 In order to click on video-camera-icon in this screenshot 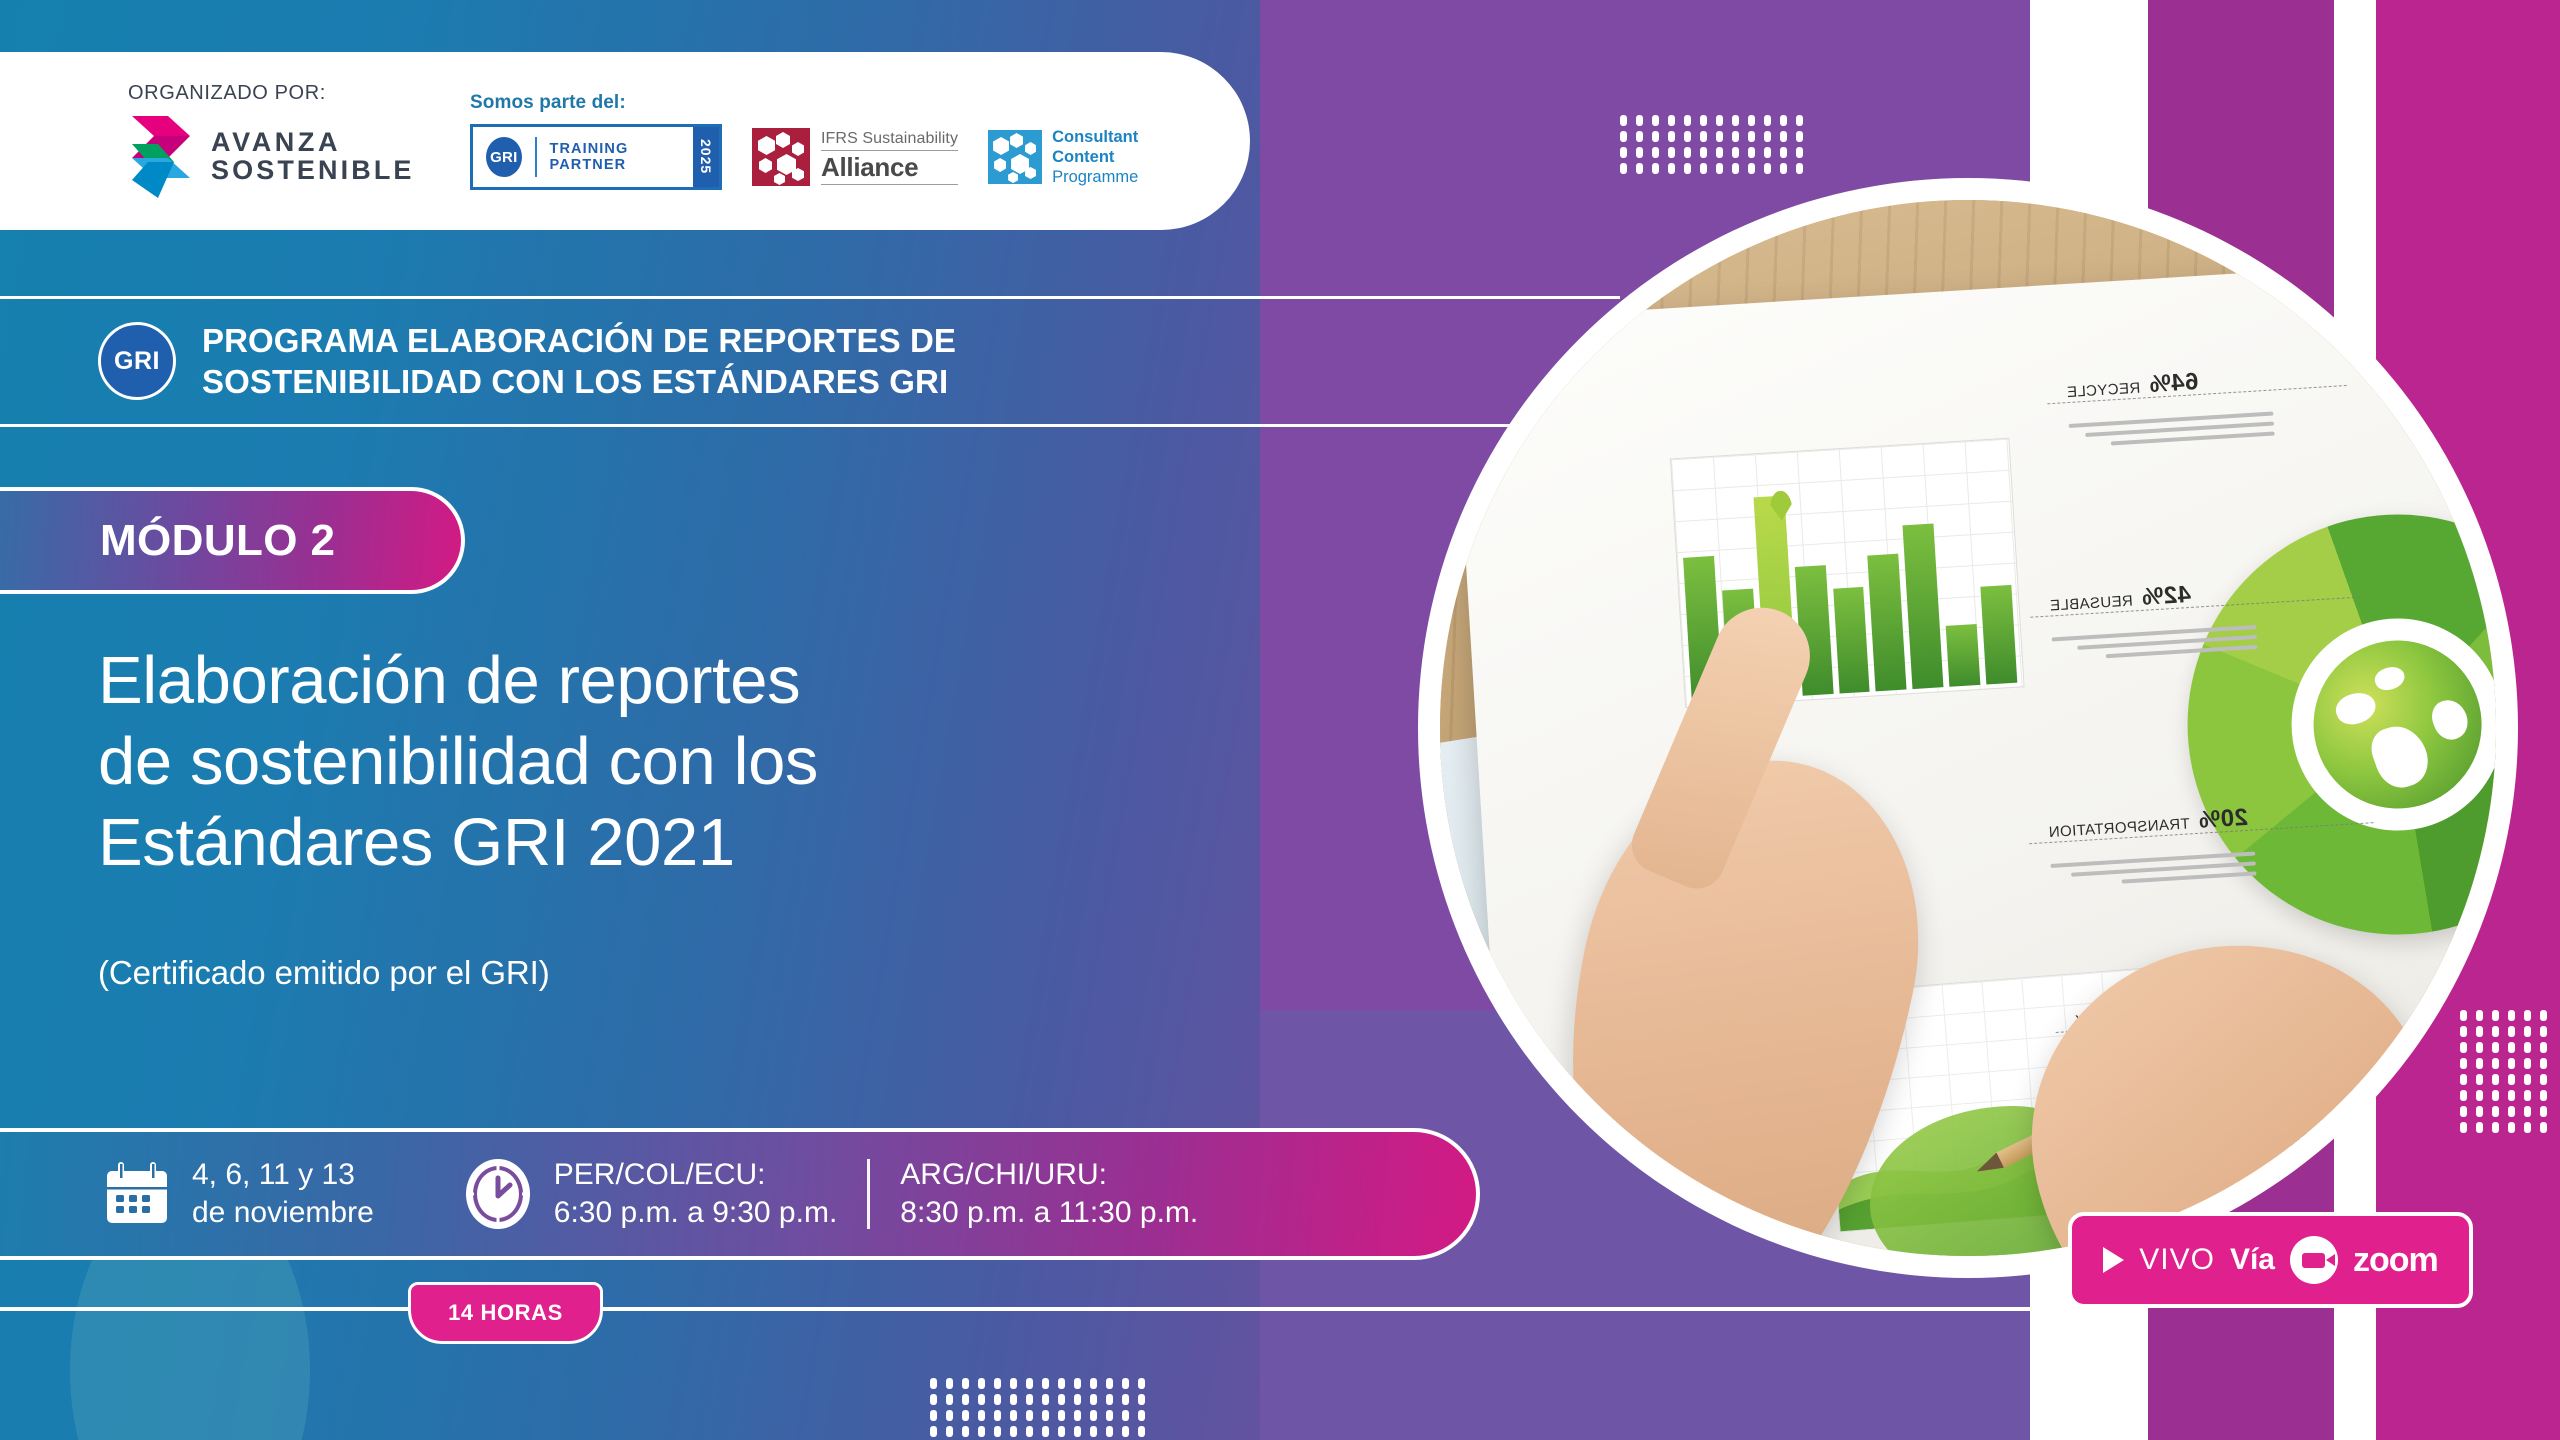, I will do `click(2313, 1260)`.